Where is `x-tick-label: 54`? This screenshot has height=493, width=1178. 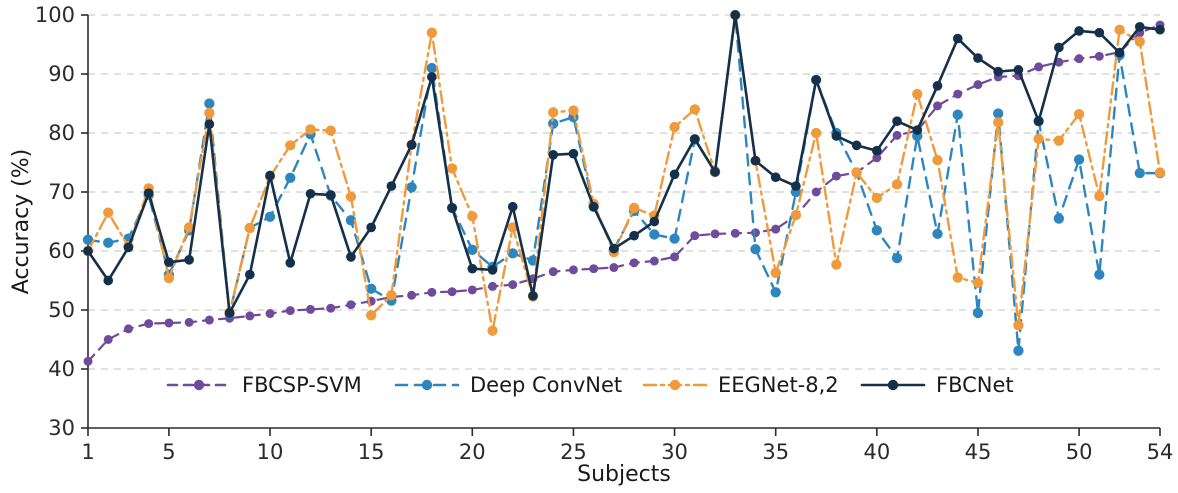 x-tick-label: 54 is located at coordinates (1160, 452).